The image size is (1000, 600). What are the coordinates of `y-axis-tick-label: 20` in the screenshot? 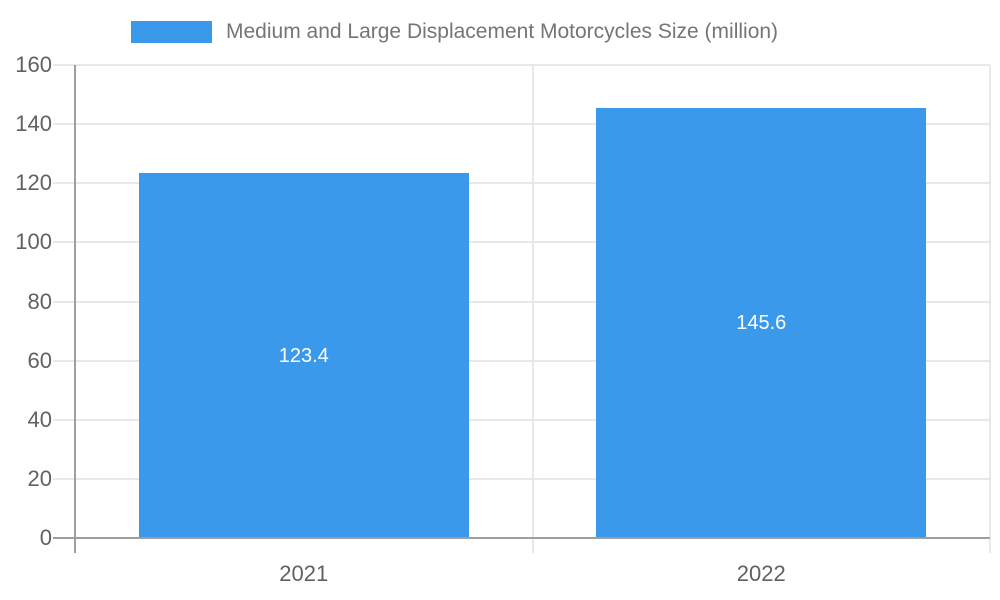 It's located at (39, 478).